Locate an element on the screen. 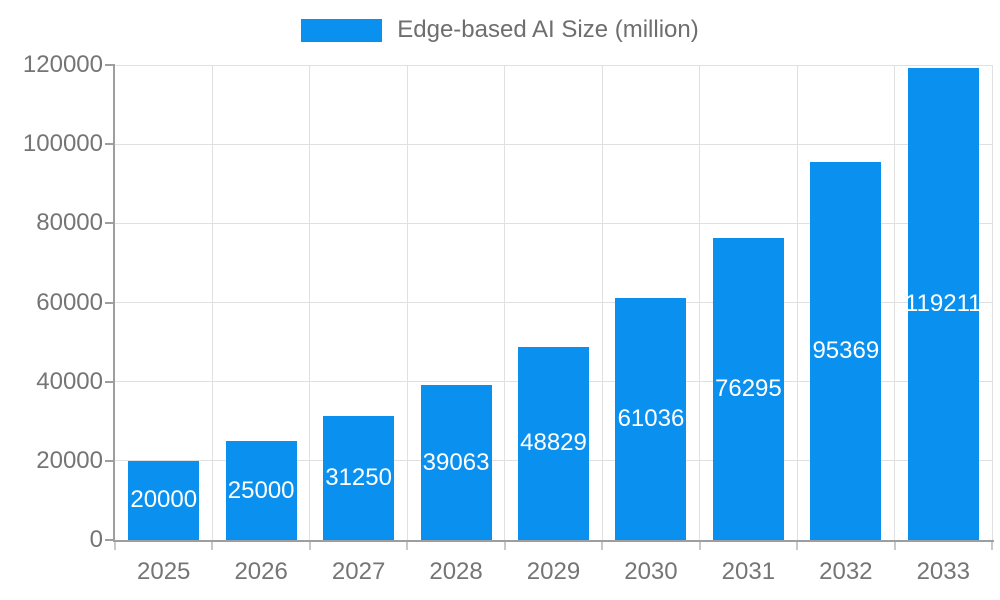 The width and height of the screenshot is (1000, 600). bar-2032 is located at coordinates (846, 351).